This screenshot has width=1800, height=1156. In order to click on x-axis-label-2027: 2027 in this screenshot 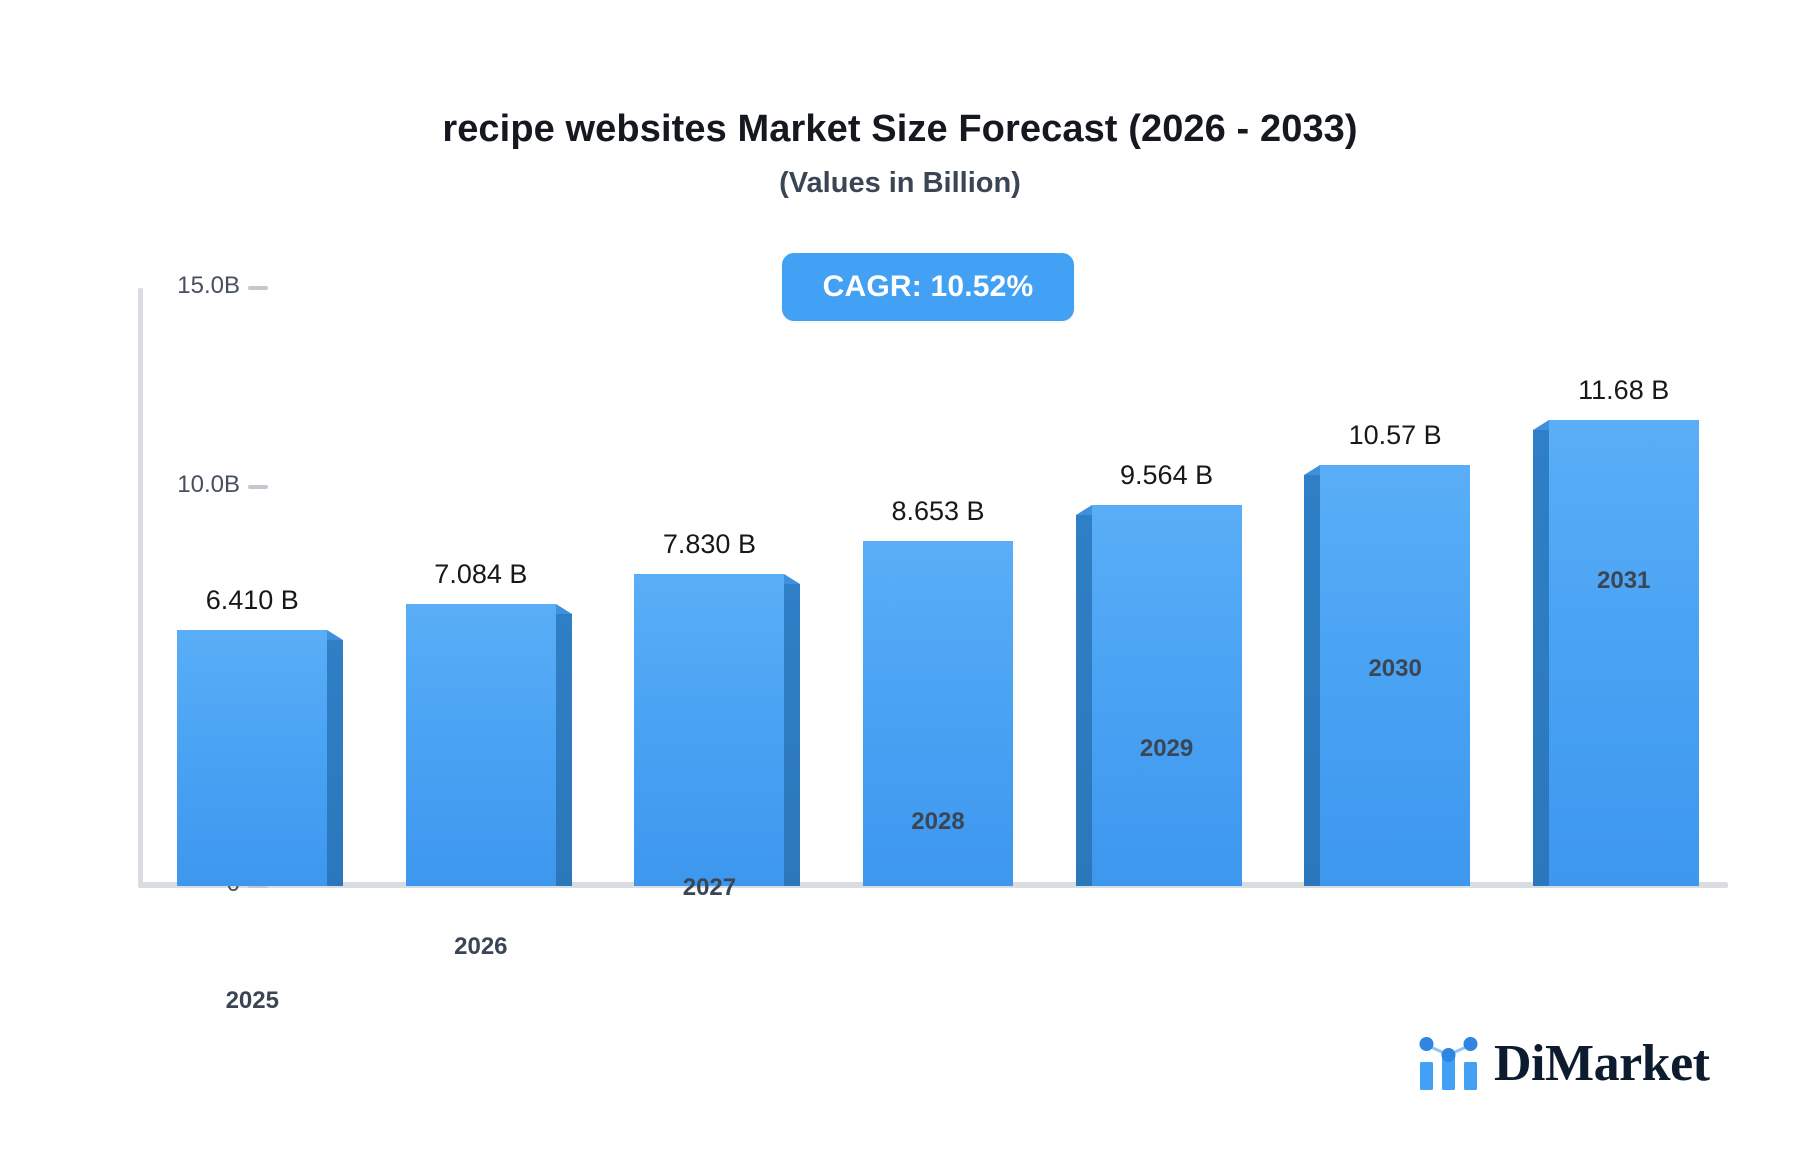, I will do `click(709, 887)`.